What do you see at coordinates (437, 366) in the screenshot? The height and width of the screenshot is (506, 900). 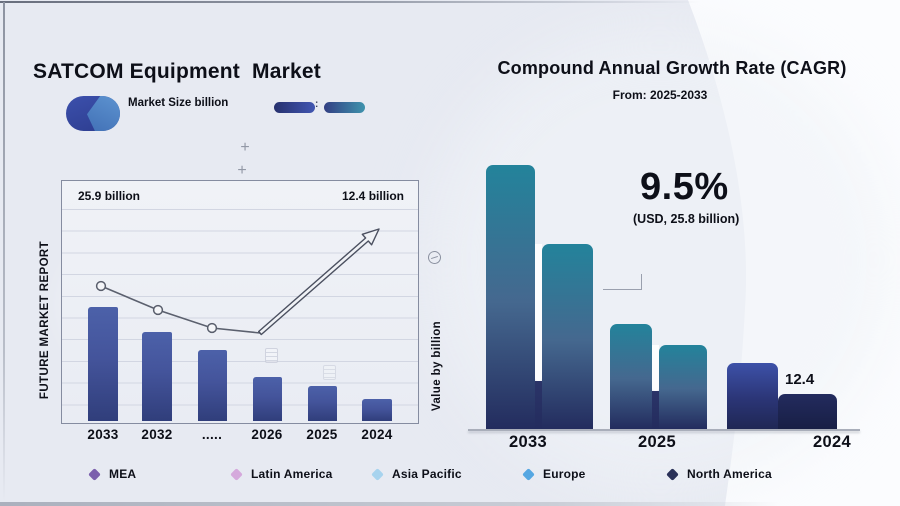 I see `right-chart-y-axis-label: Value by billion` at bounding box center [437, 366].